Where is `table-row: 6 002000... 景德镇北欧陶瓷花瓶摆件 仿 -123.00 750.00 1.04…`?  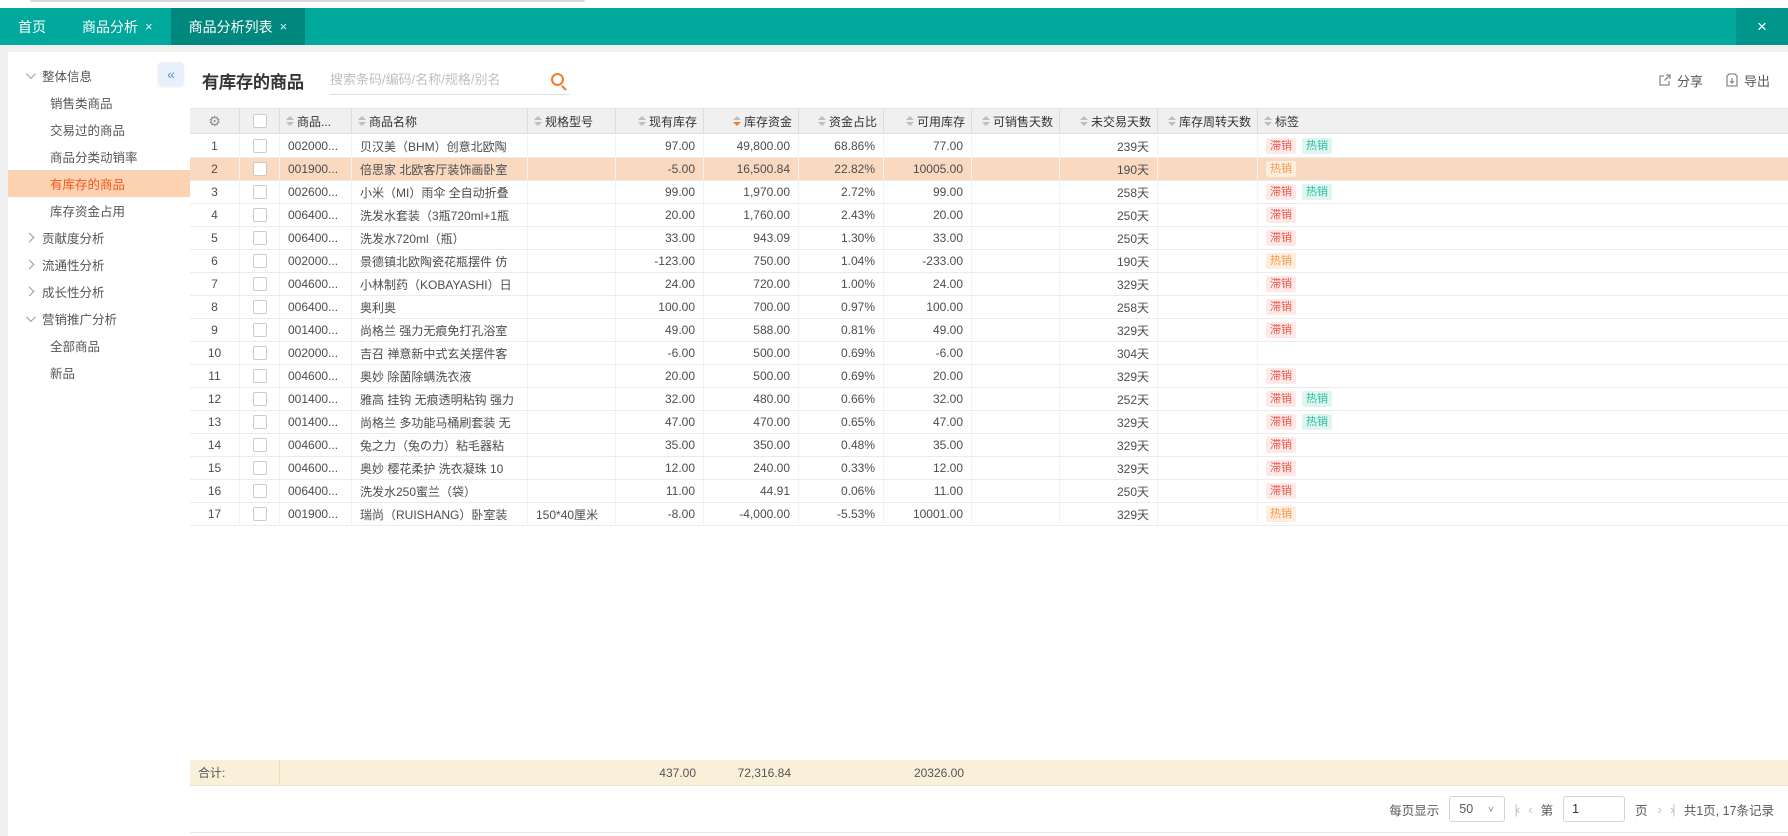 table-row: 6 002000... 景德镇北欧陶瓷花瓶摆件 仿 -123.00 750.00 1.04… is located at coordinates (989, 261).